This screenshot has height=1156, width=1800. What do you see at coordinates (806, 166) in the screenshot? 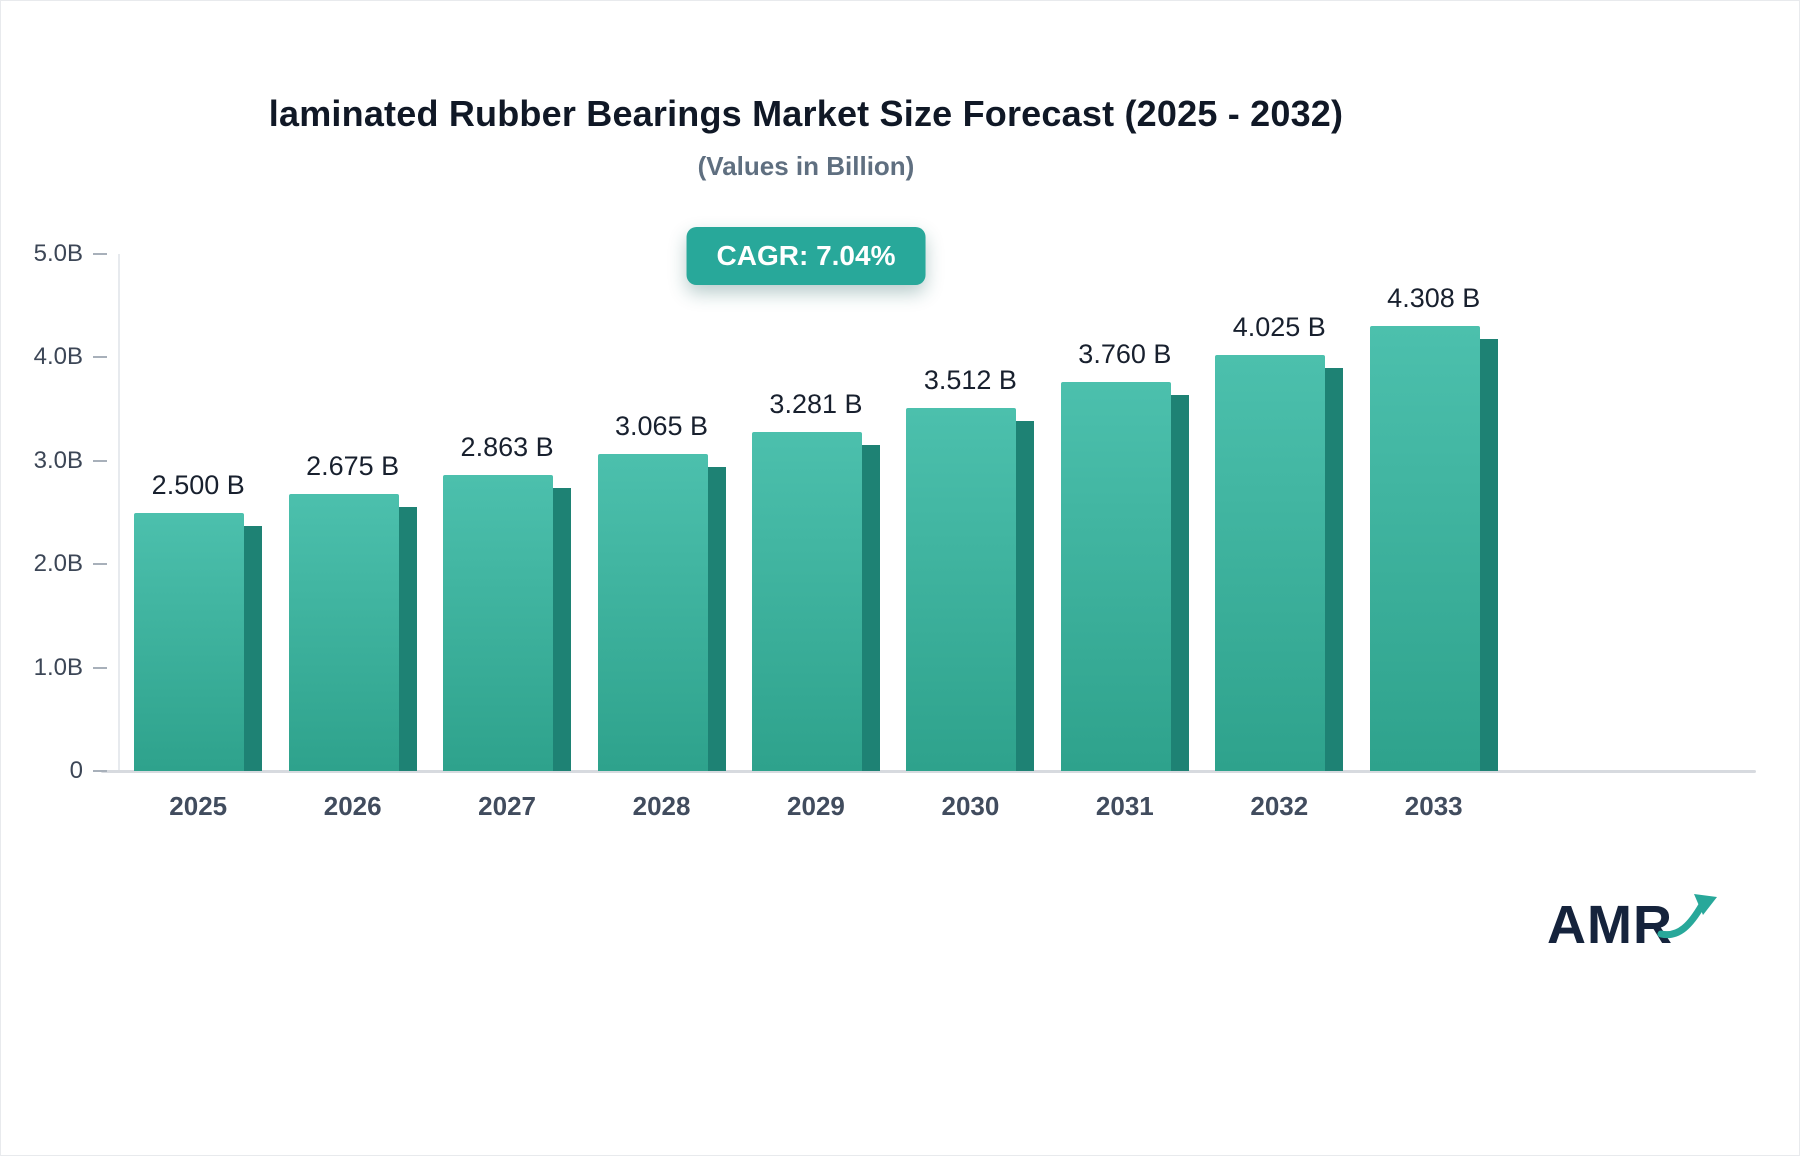
I see `chart-subtitle: (Values in Billion)` at bounding box center [806, 166].